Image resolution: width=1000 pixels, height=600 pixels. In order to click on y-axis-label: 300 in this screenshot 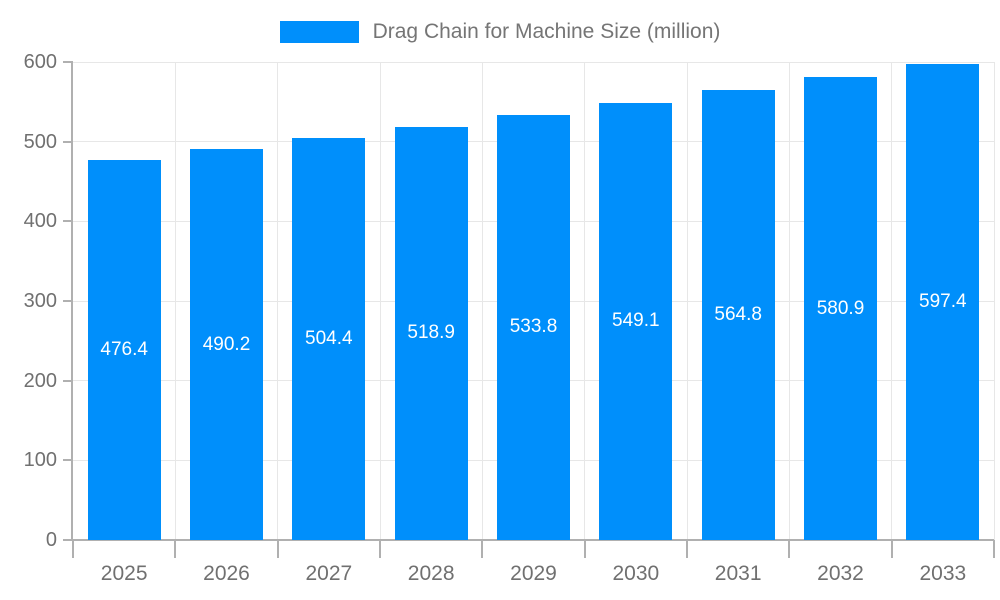, I will do `click(40, 301)`.